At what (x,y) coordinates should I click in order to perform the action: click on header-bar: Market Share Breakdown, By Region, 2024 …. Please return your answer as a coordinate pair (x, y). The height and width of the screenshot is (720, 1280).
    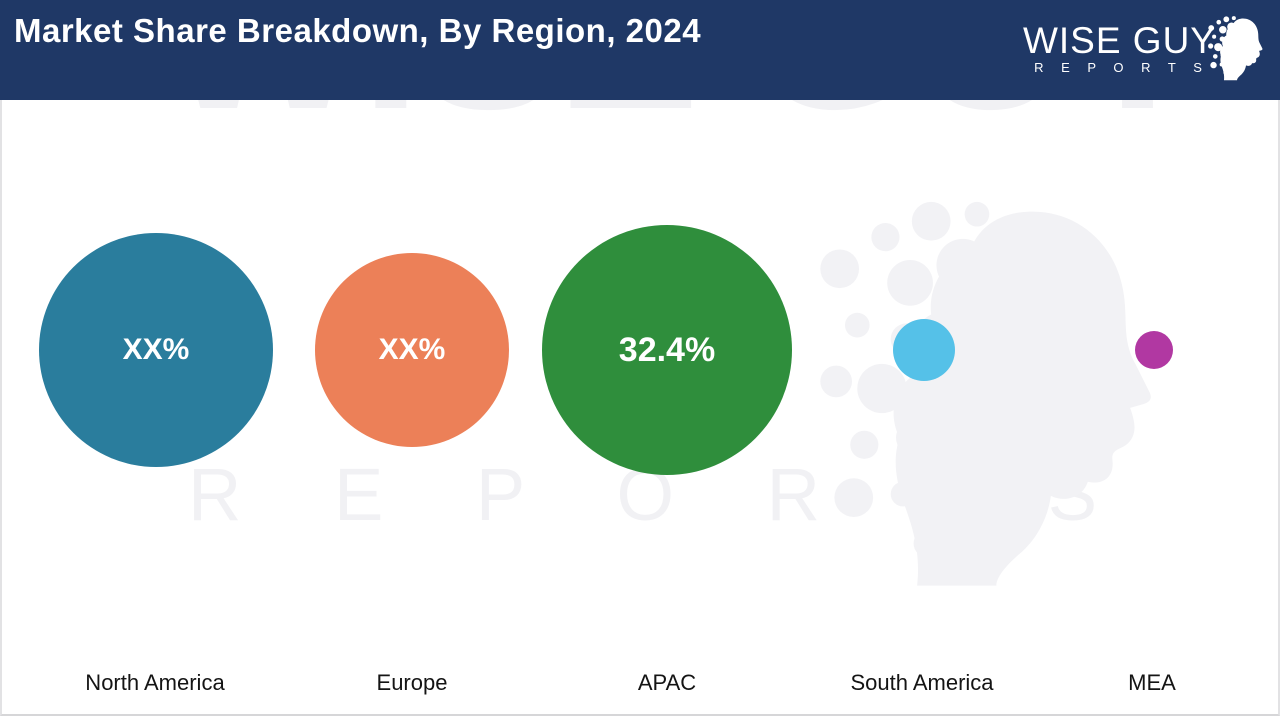
    Looking at the image, I should click on (640, 50).